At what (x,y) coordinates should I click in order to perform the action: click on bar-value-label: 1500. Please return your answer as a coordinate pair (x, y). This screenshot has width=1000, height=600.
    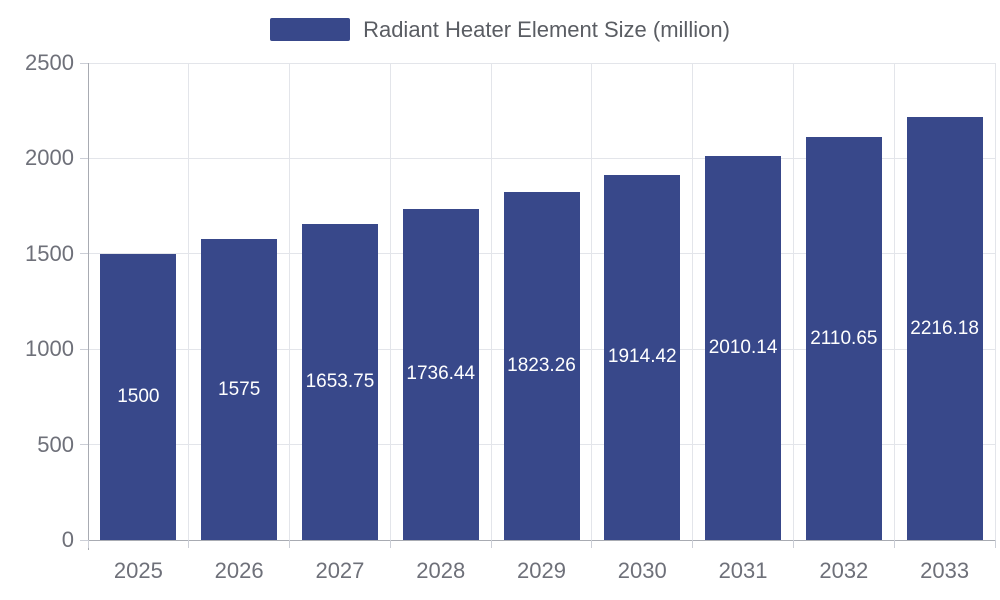
    Looking at the image, I should click on (138, 396).